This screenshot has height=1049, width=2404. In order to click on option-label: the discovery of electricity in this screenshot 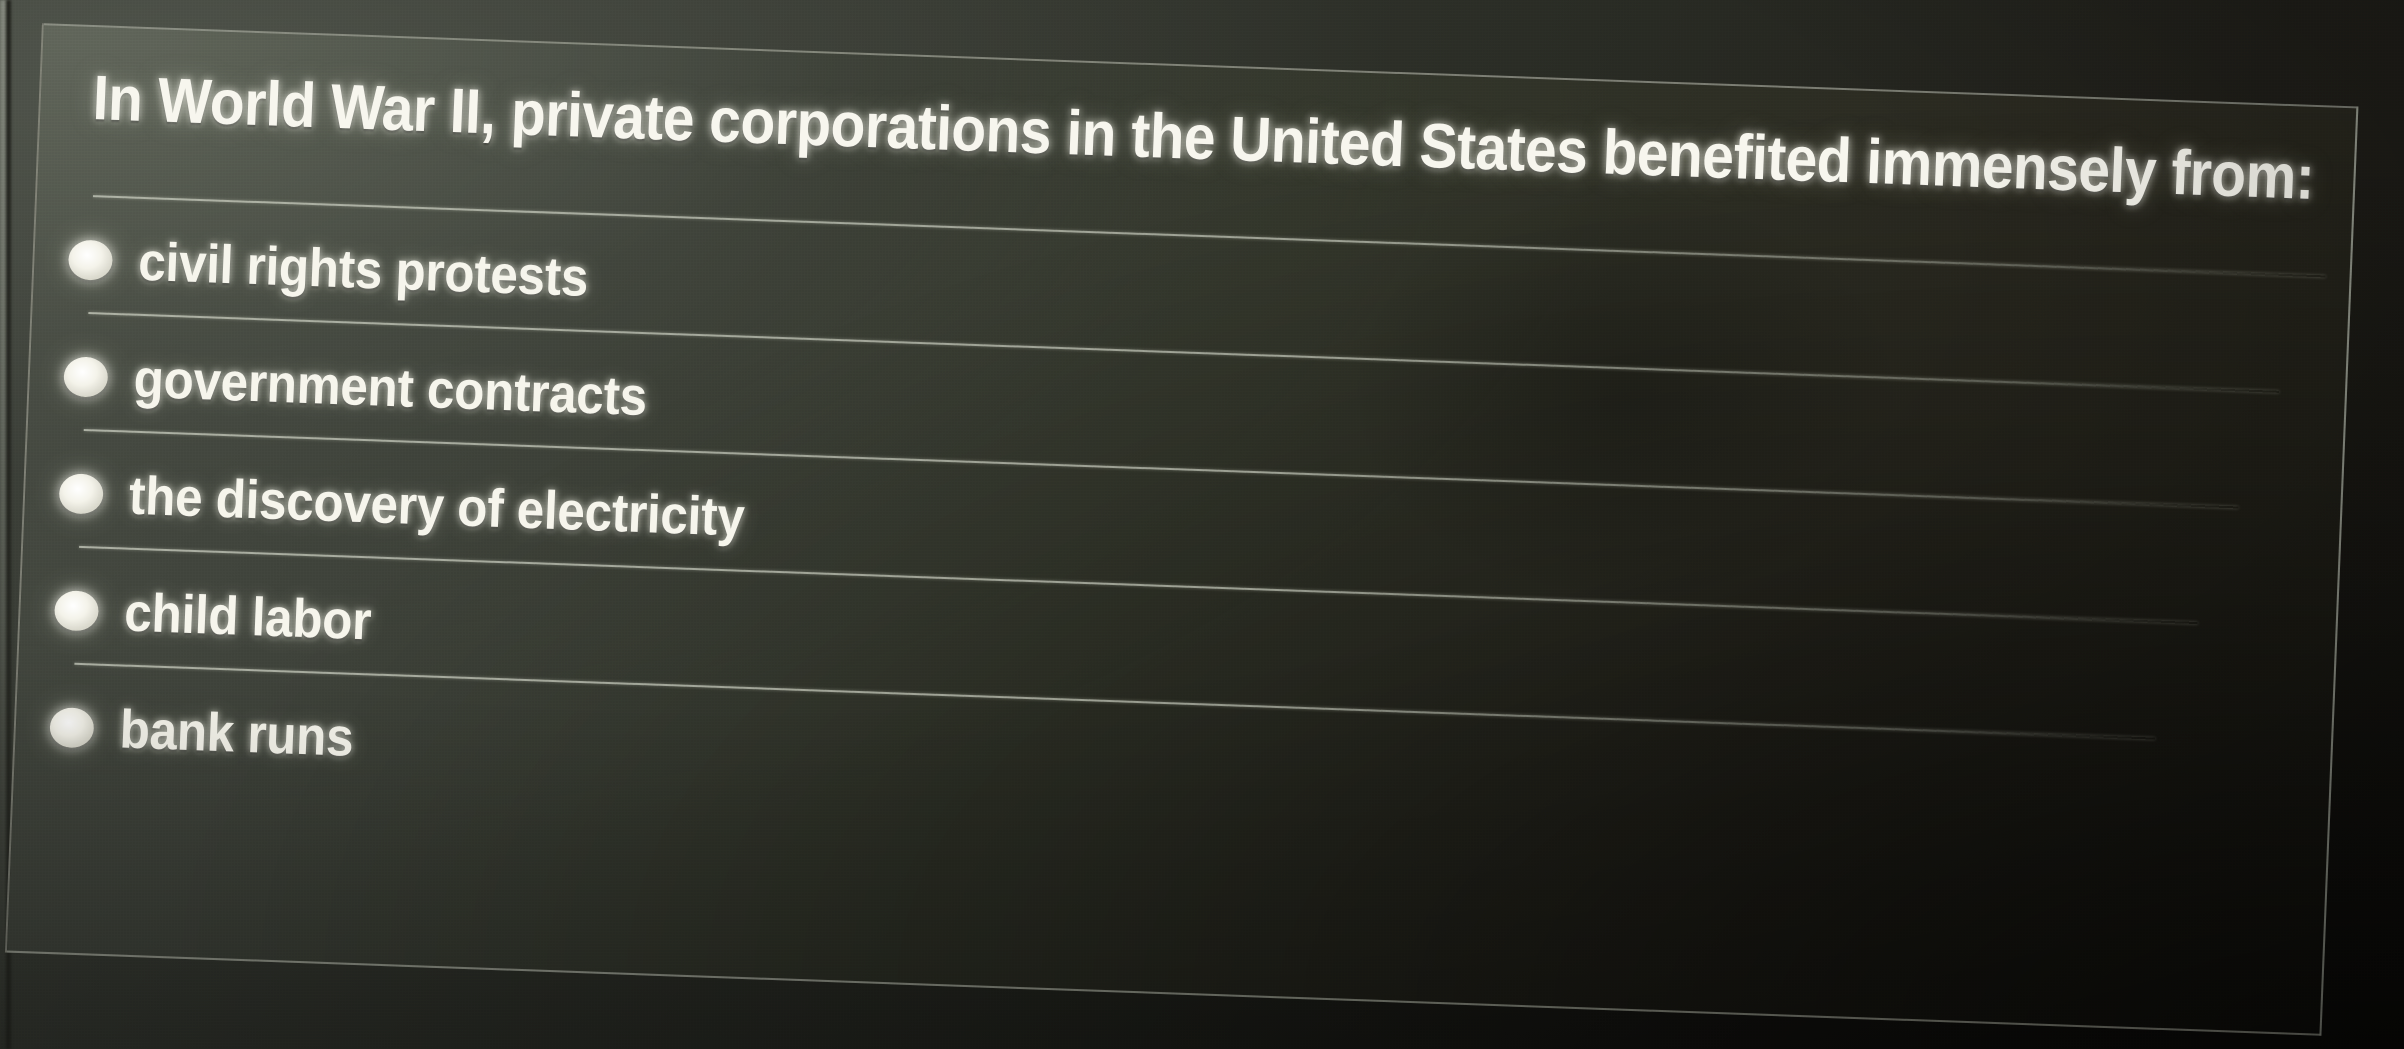, I will do `click(436, 506)`.